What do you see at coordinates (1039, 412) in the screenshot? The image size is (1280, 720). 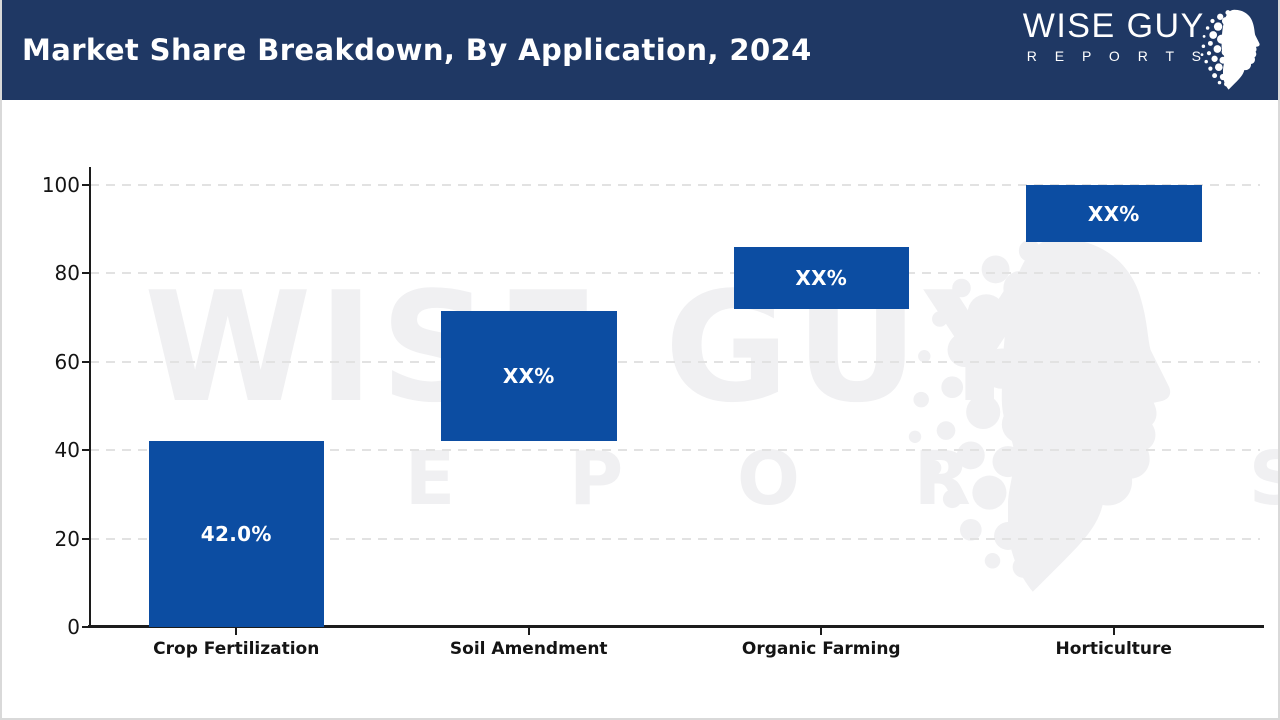 I see `watermark-head-icon` at bounding box center [1039, 412].